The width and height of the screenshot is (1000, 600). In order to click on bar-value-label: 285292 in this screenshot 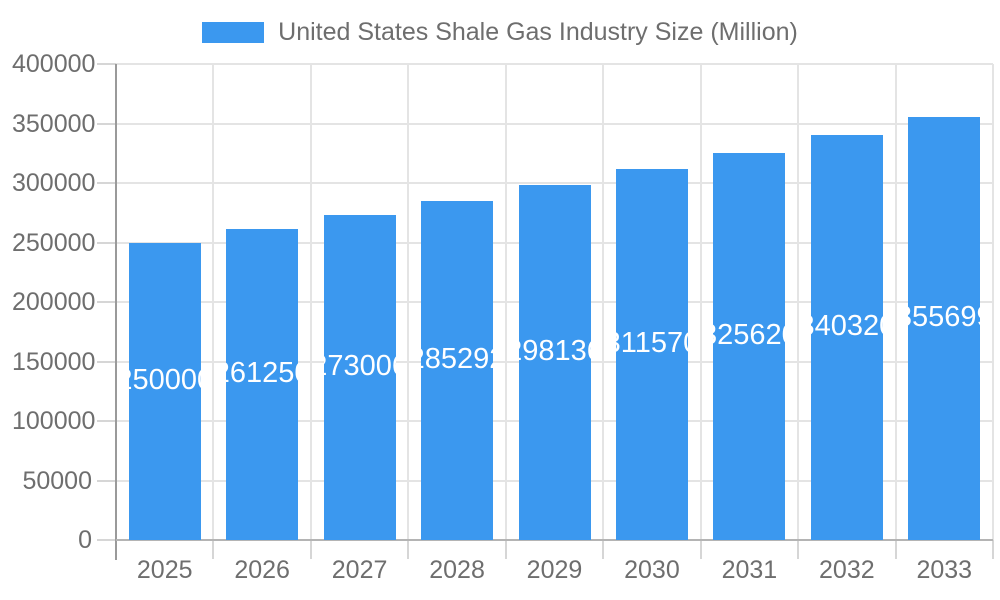, I will do `click(457, 358)`.